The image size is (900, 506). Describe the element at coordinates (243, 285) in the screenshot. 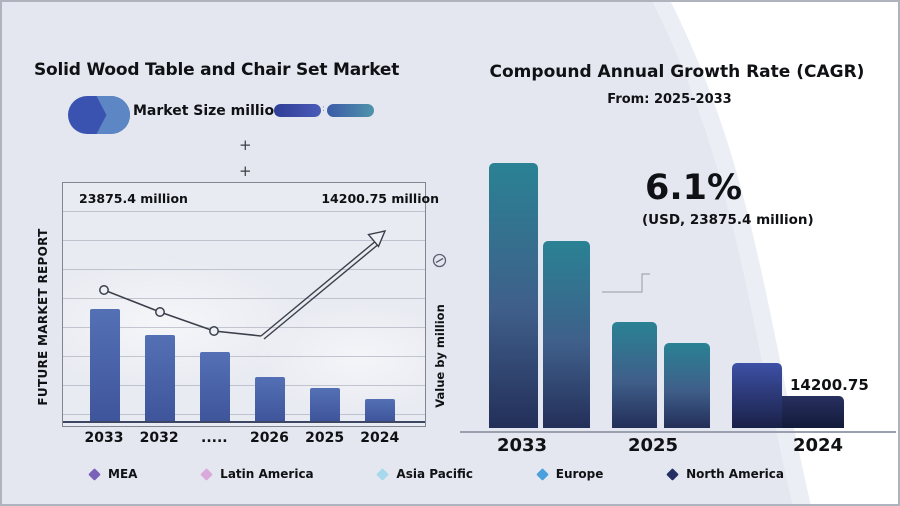

I see `trend-line-arrow` at that location.